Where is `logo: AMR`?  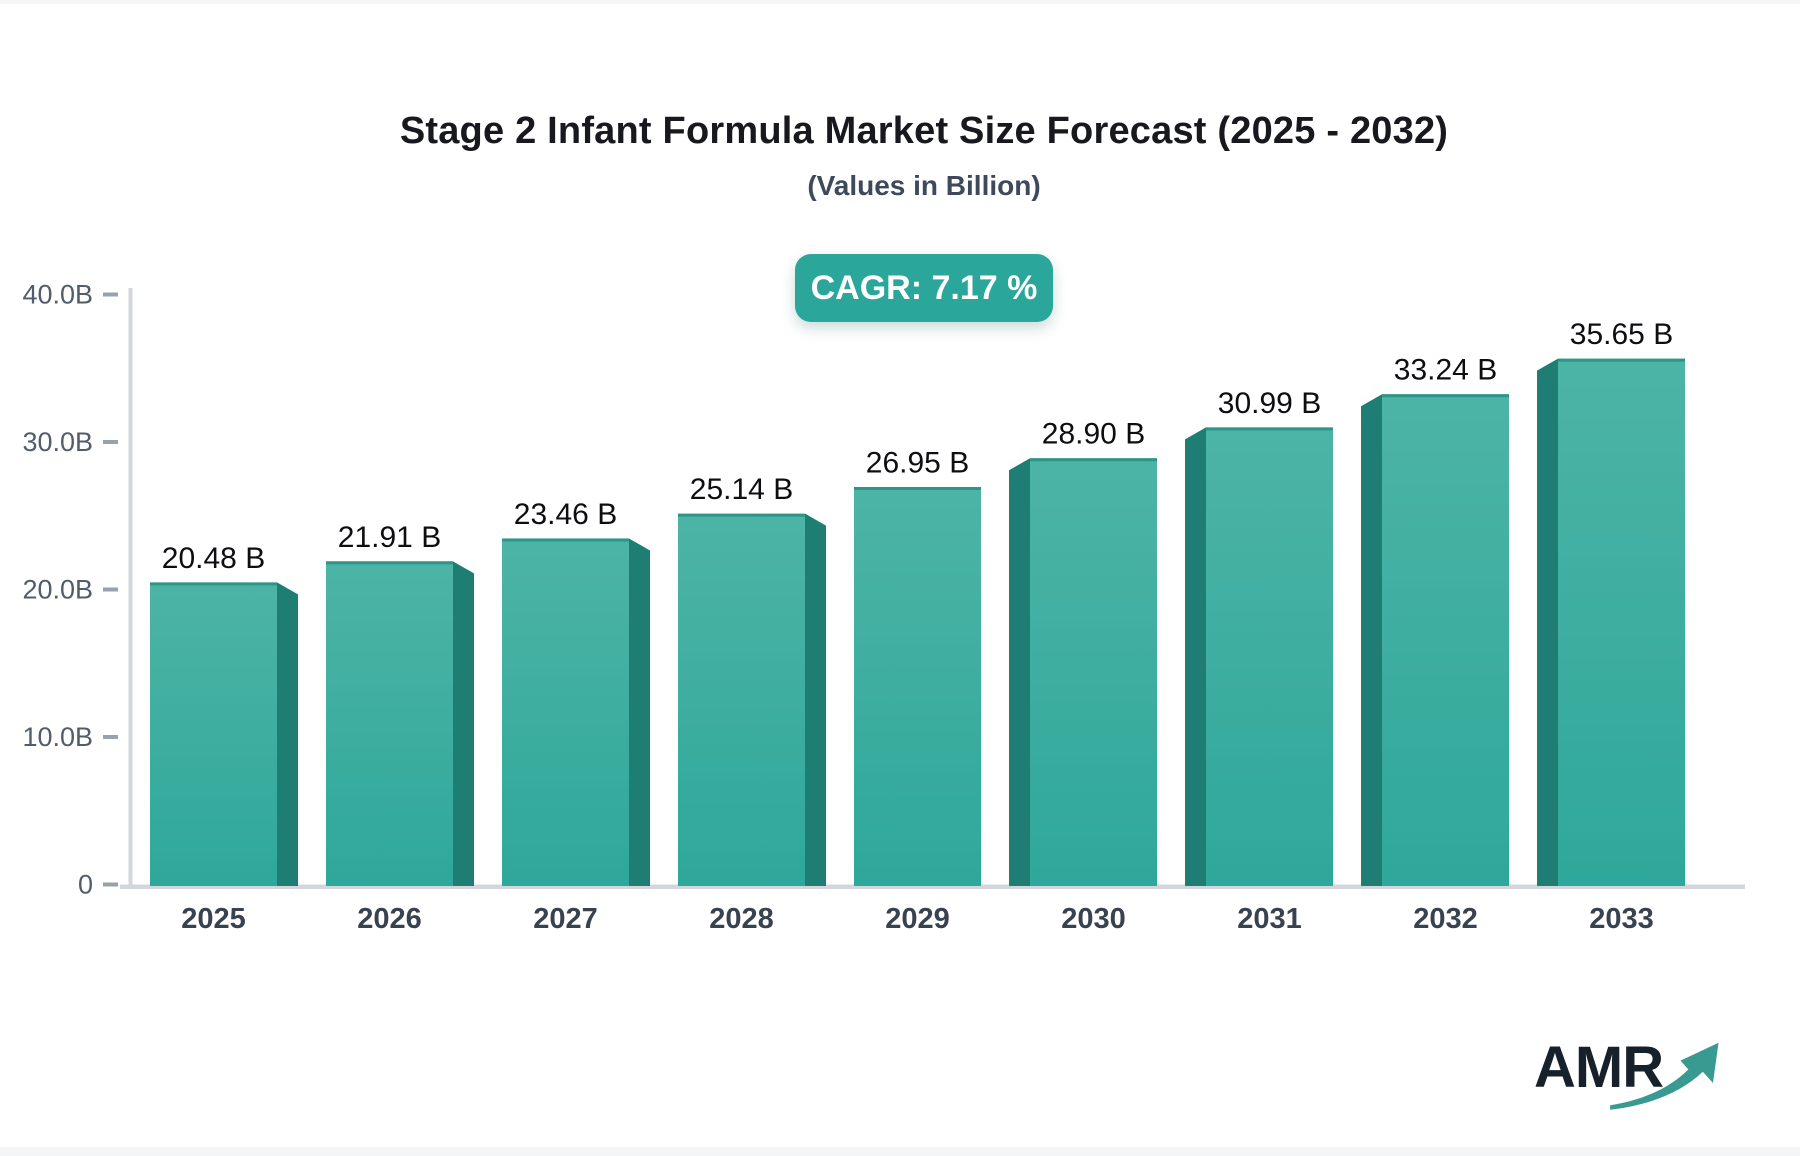 logo: AMR is located at coordinates (1628, 1073).